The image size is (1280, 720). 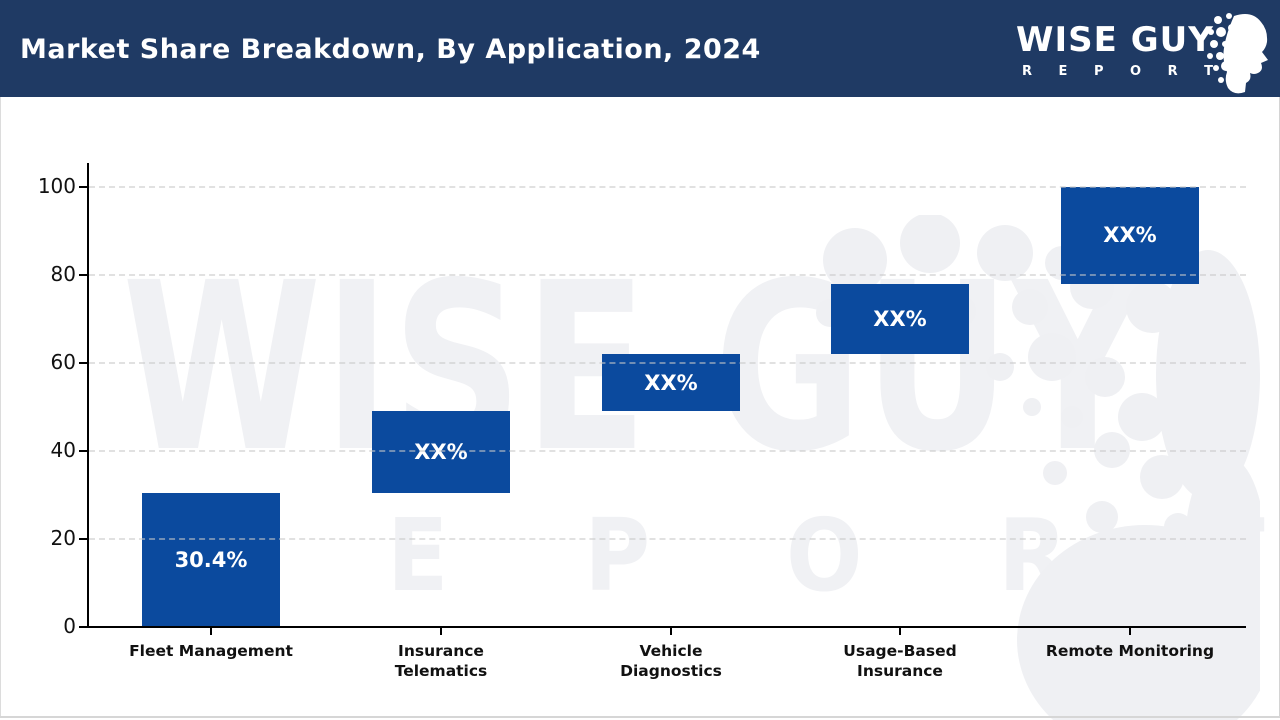 What do you see at coordinates (69, 626) in the screenshot?
I see `y-tick-label-0: 0` at bounding box center [69, 626].